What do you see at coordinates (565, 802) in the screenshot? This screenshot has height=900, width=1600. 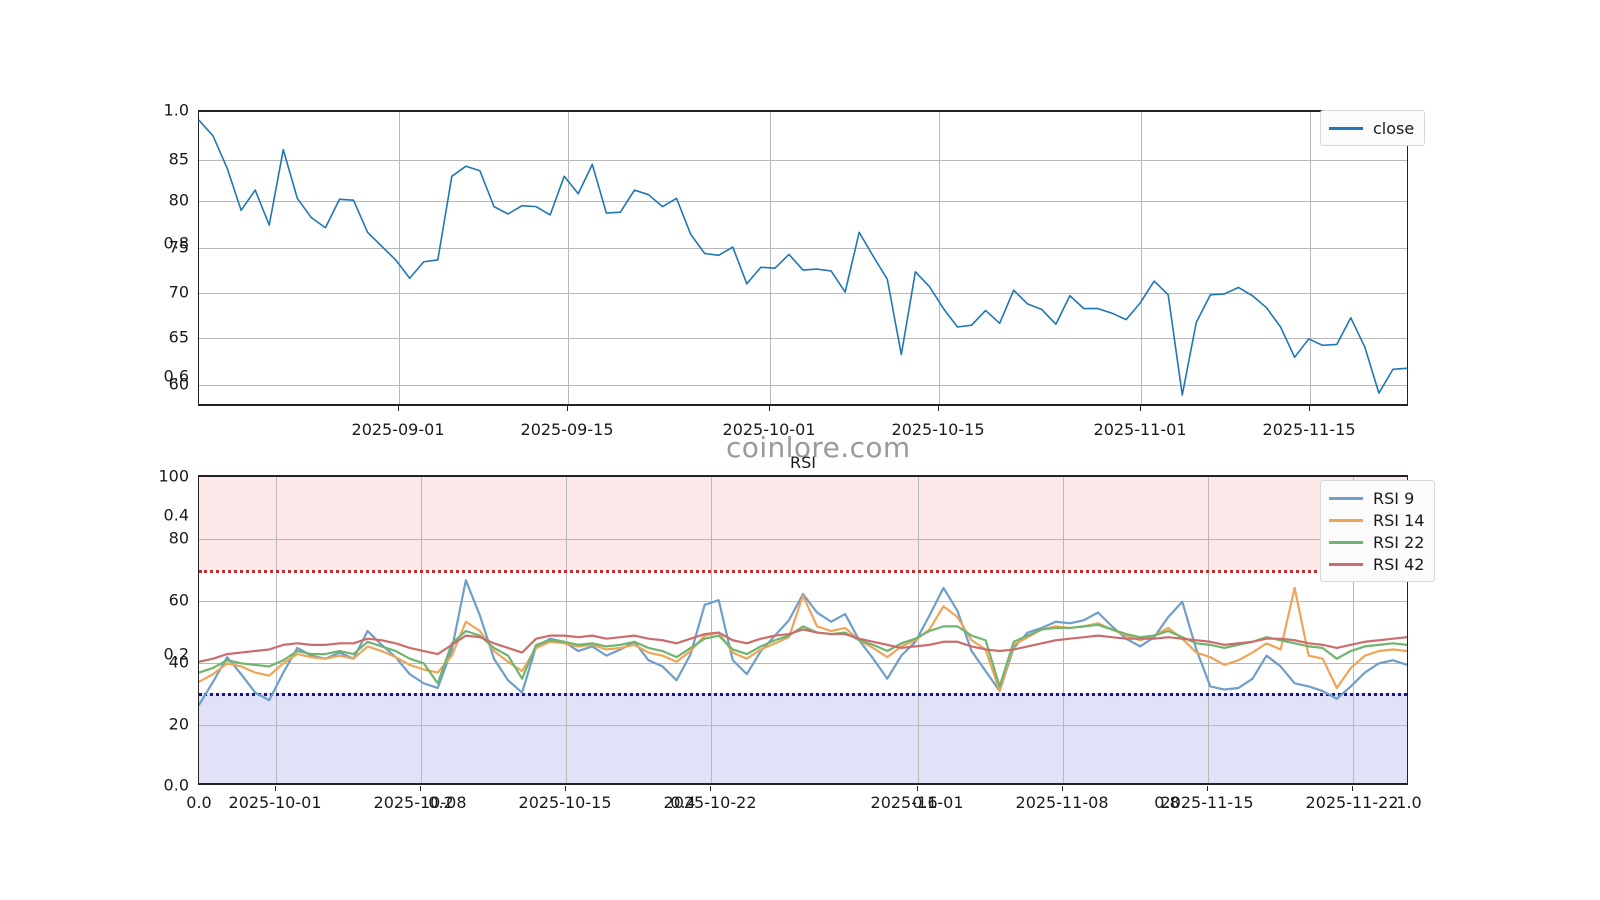 I see `rsi-x-tick: 2025-10-15` at bounding box center [565, 802].